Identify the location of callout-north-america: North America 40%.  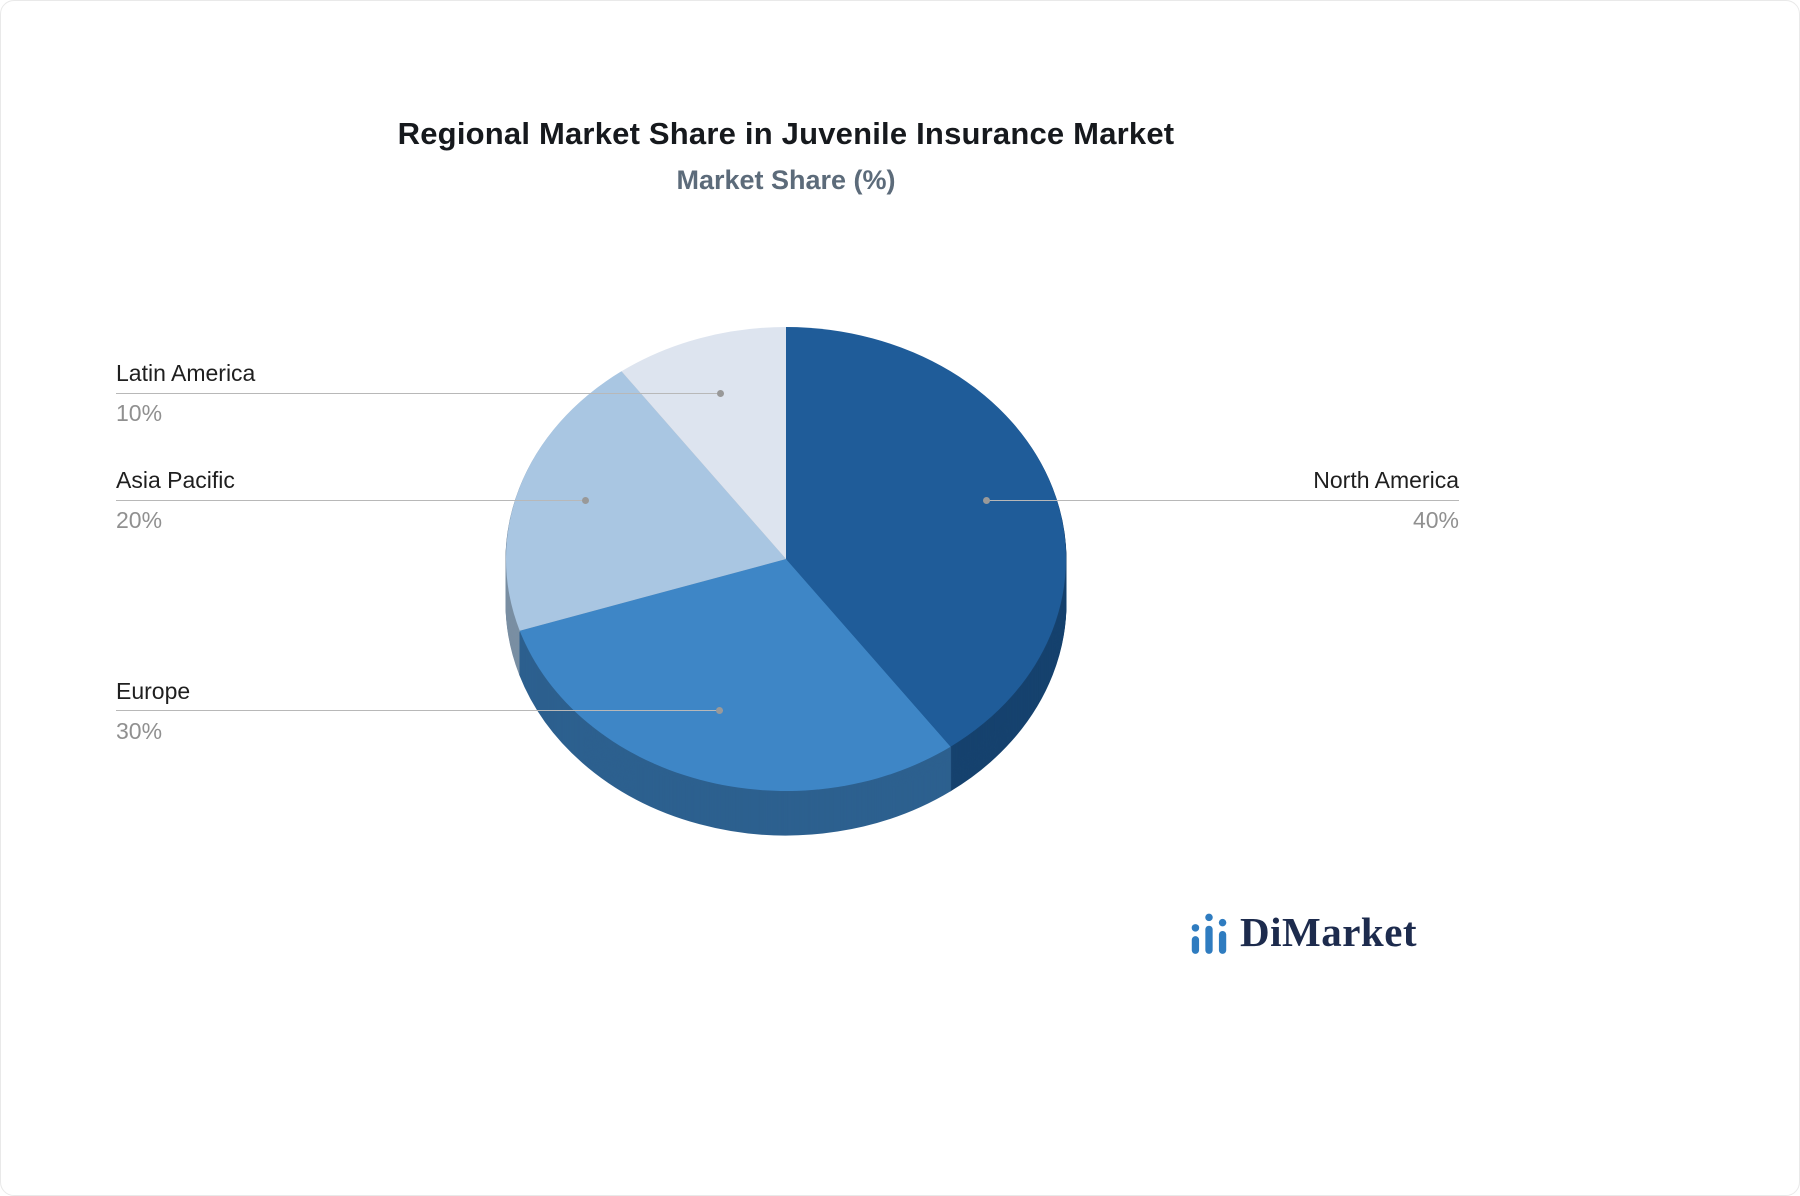
(1221, 501).